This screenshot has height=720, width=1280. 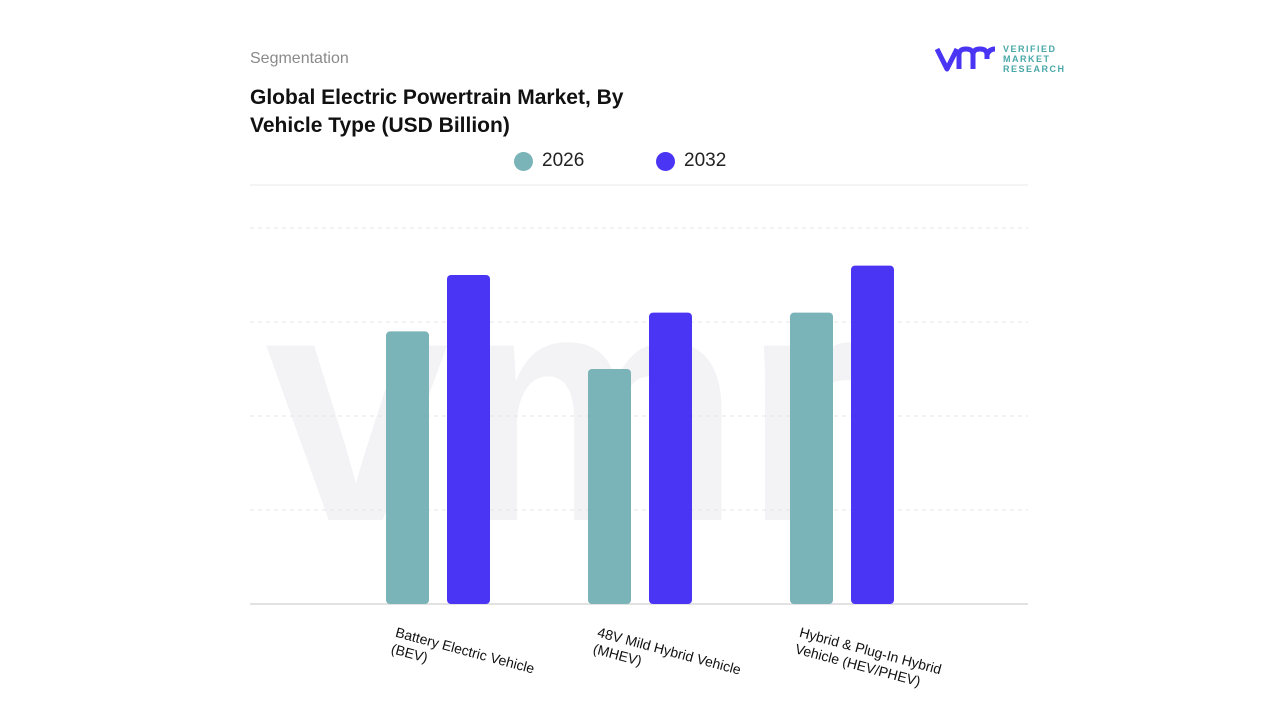 I want to click on logo: VERIFIED MARKET RESEARCH, so click(x=1000, y=59).